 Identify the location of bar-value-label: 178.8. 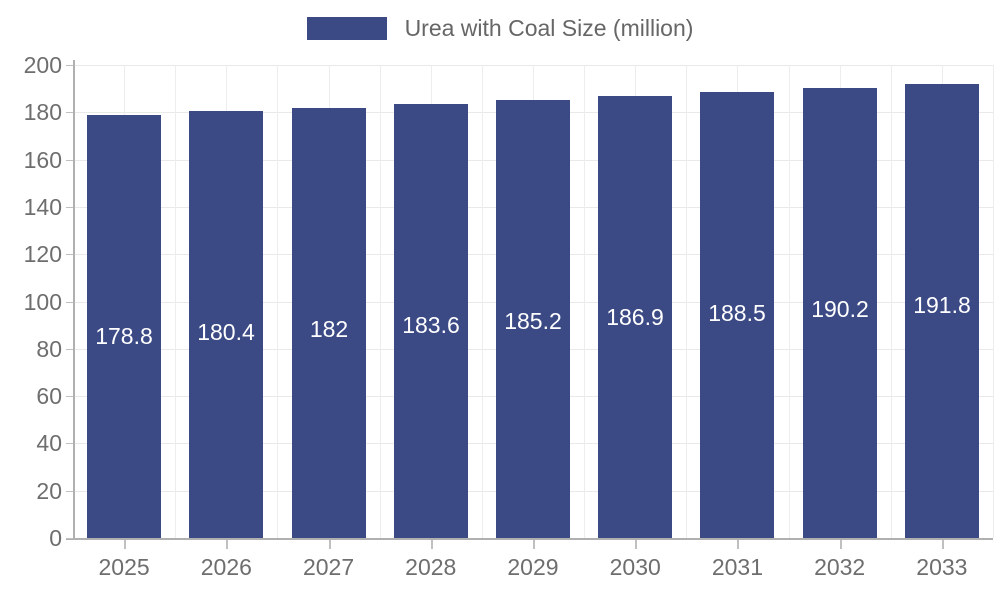
(124, 336).